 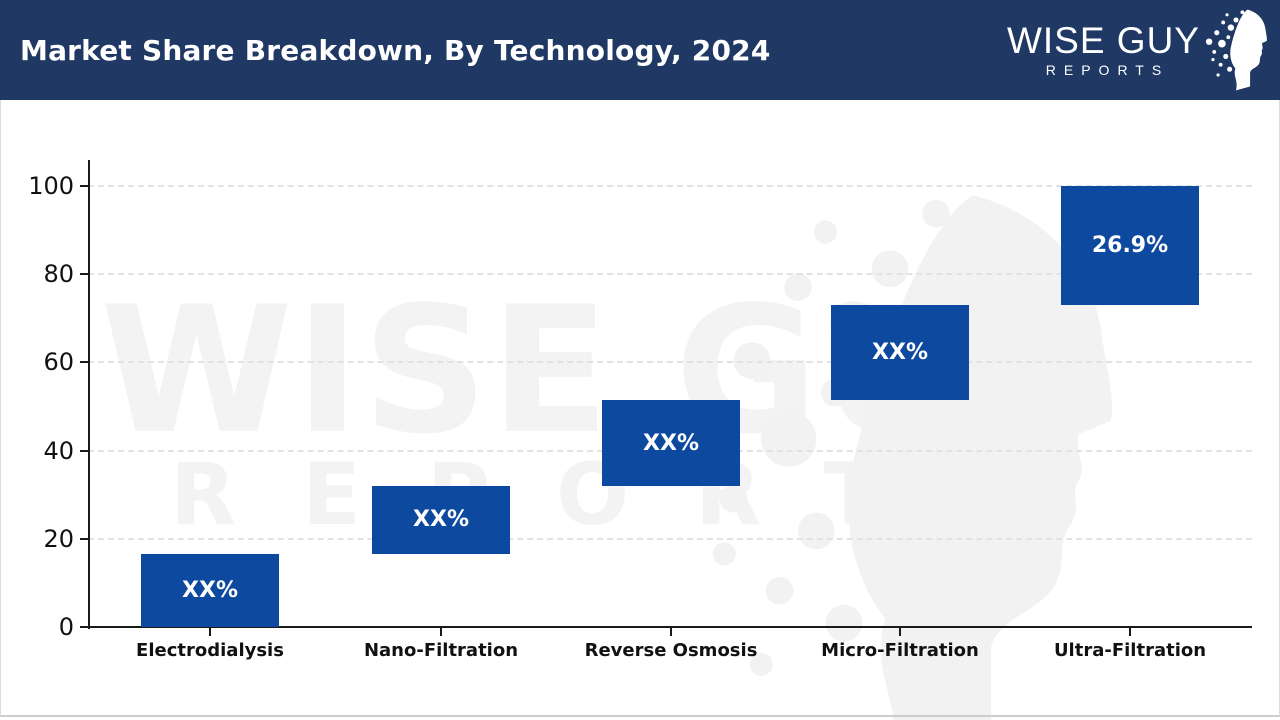 What do you see at coordinates (1103, 40) in the screenshot?
I see `logo-wordmark-top: WISE GUY` at bounding box center [1103, 40].